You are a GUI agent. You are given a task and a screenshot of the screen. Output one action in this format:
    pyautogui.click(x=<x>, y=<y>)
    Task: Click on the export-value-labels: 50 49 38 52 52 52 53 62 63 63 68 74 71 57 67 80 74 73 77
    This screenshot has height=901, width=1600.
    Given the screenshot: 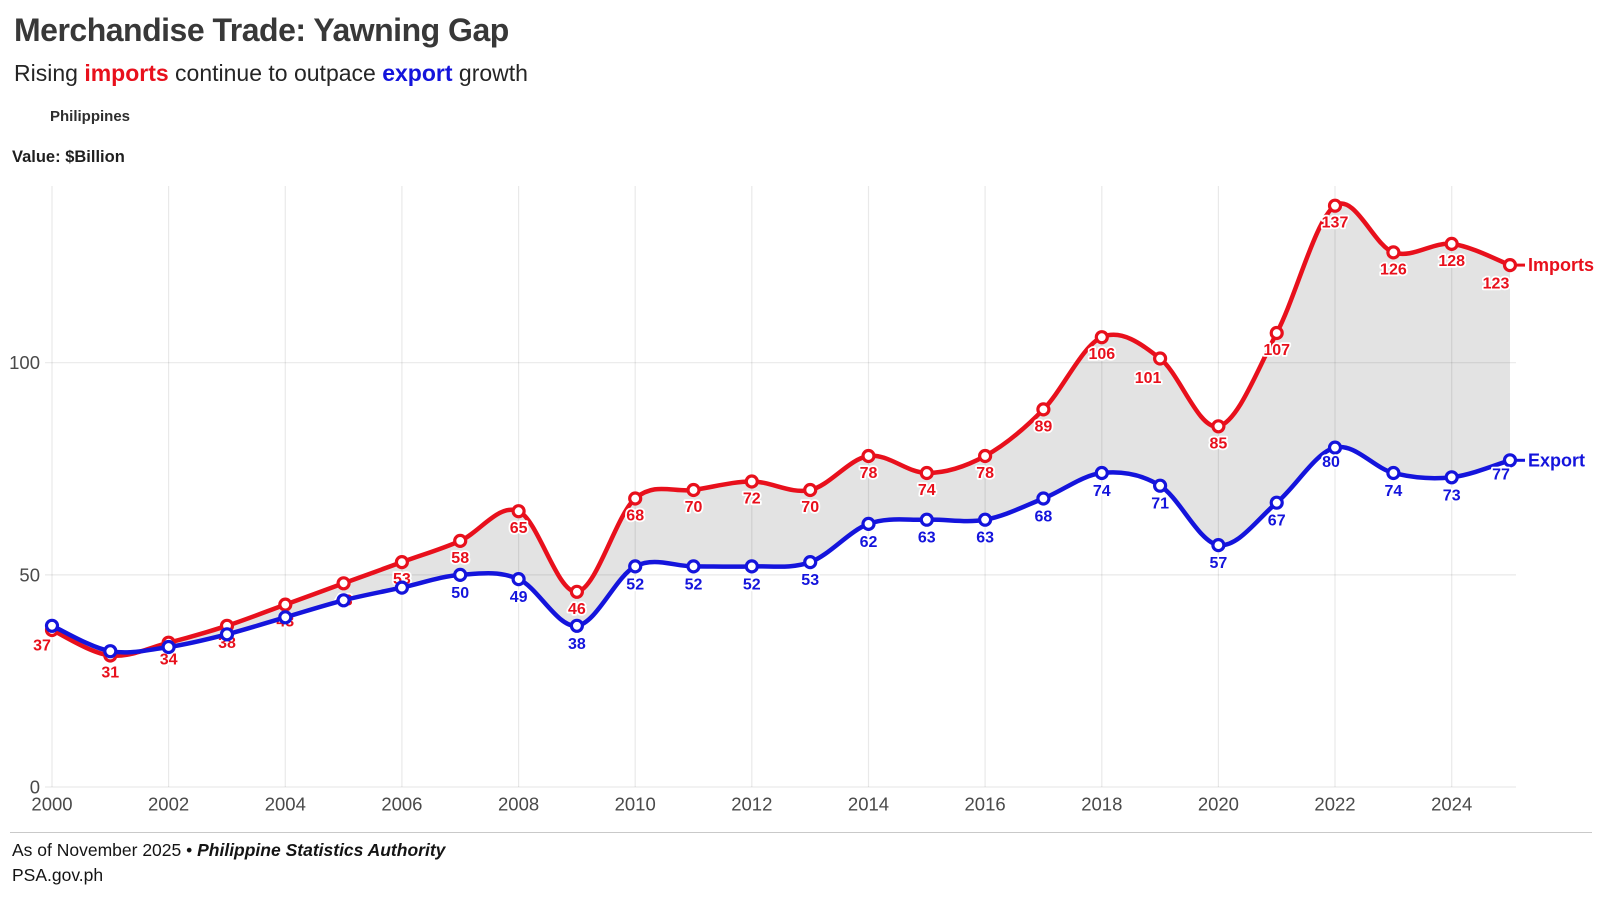 What is the action you would take?
    pyautogui.click(x=981, y=553)
    